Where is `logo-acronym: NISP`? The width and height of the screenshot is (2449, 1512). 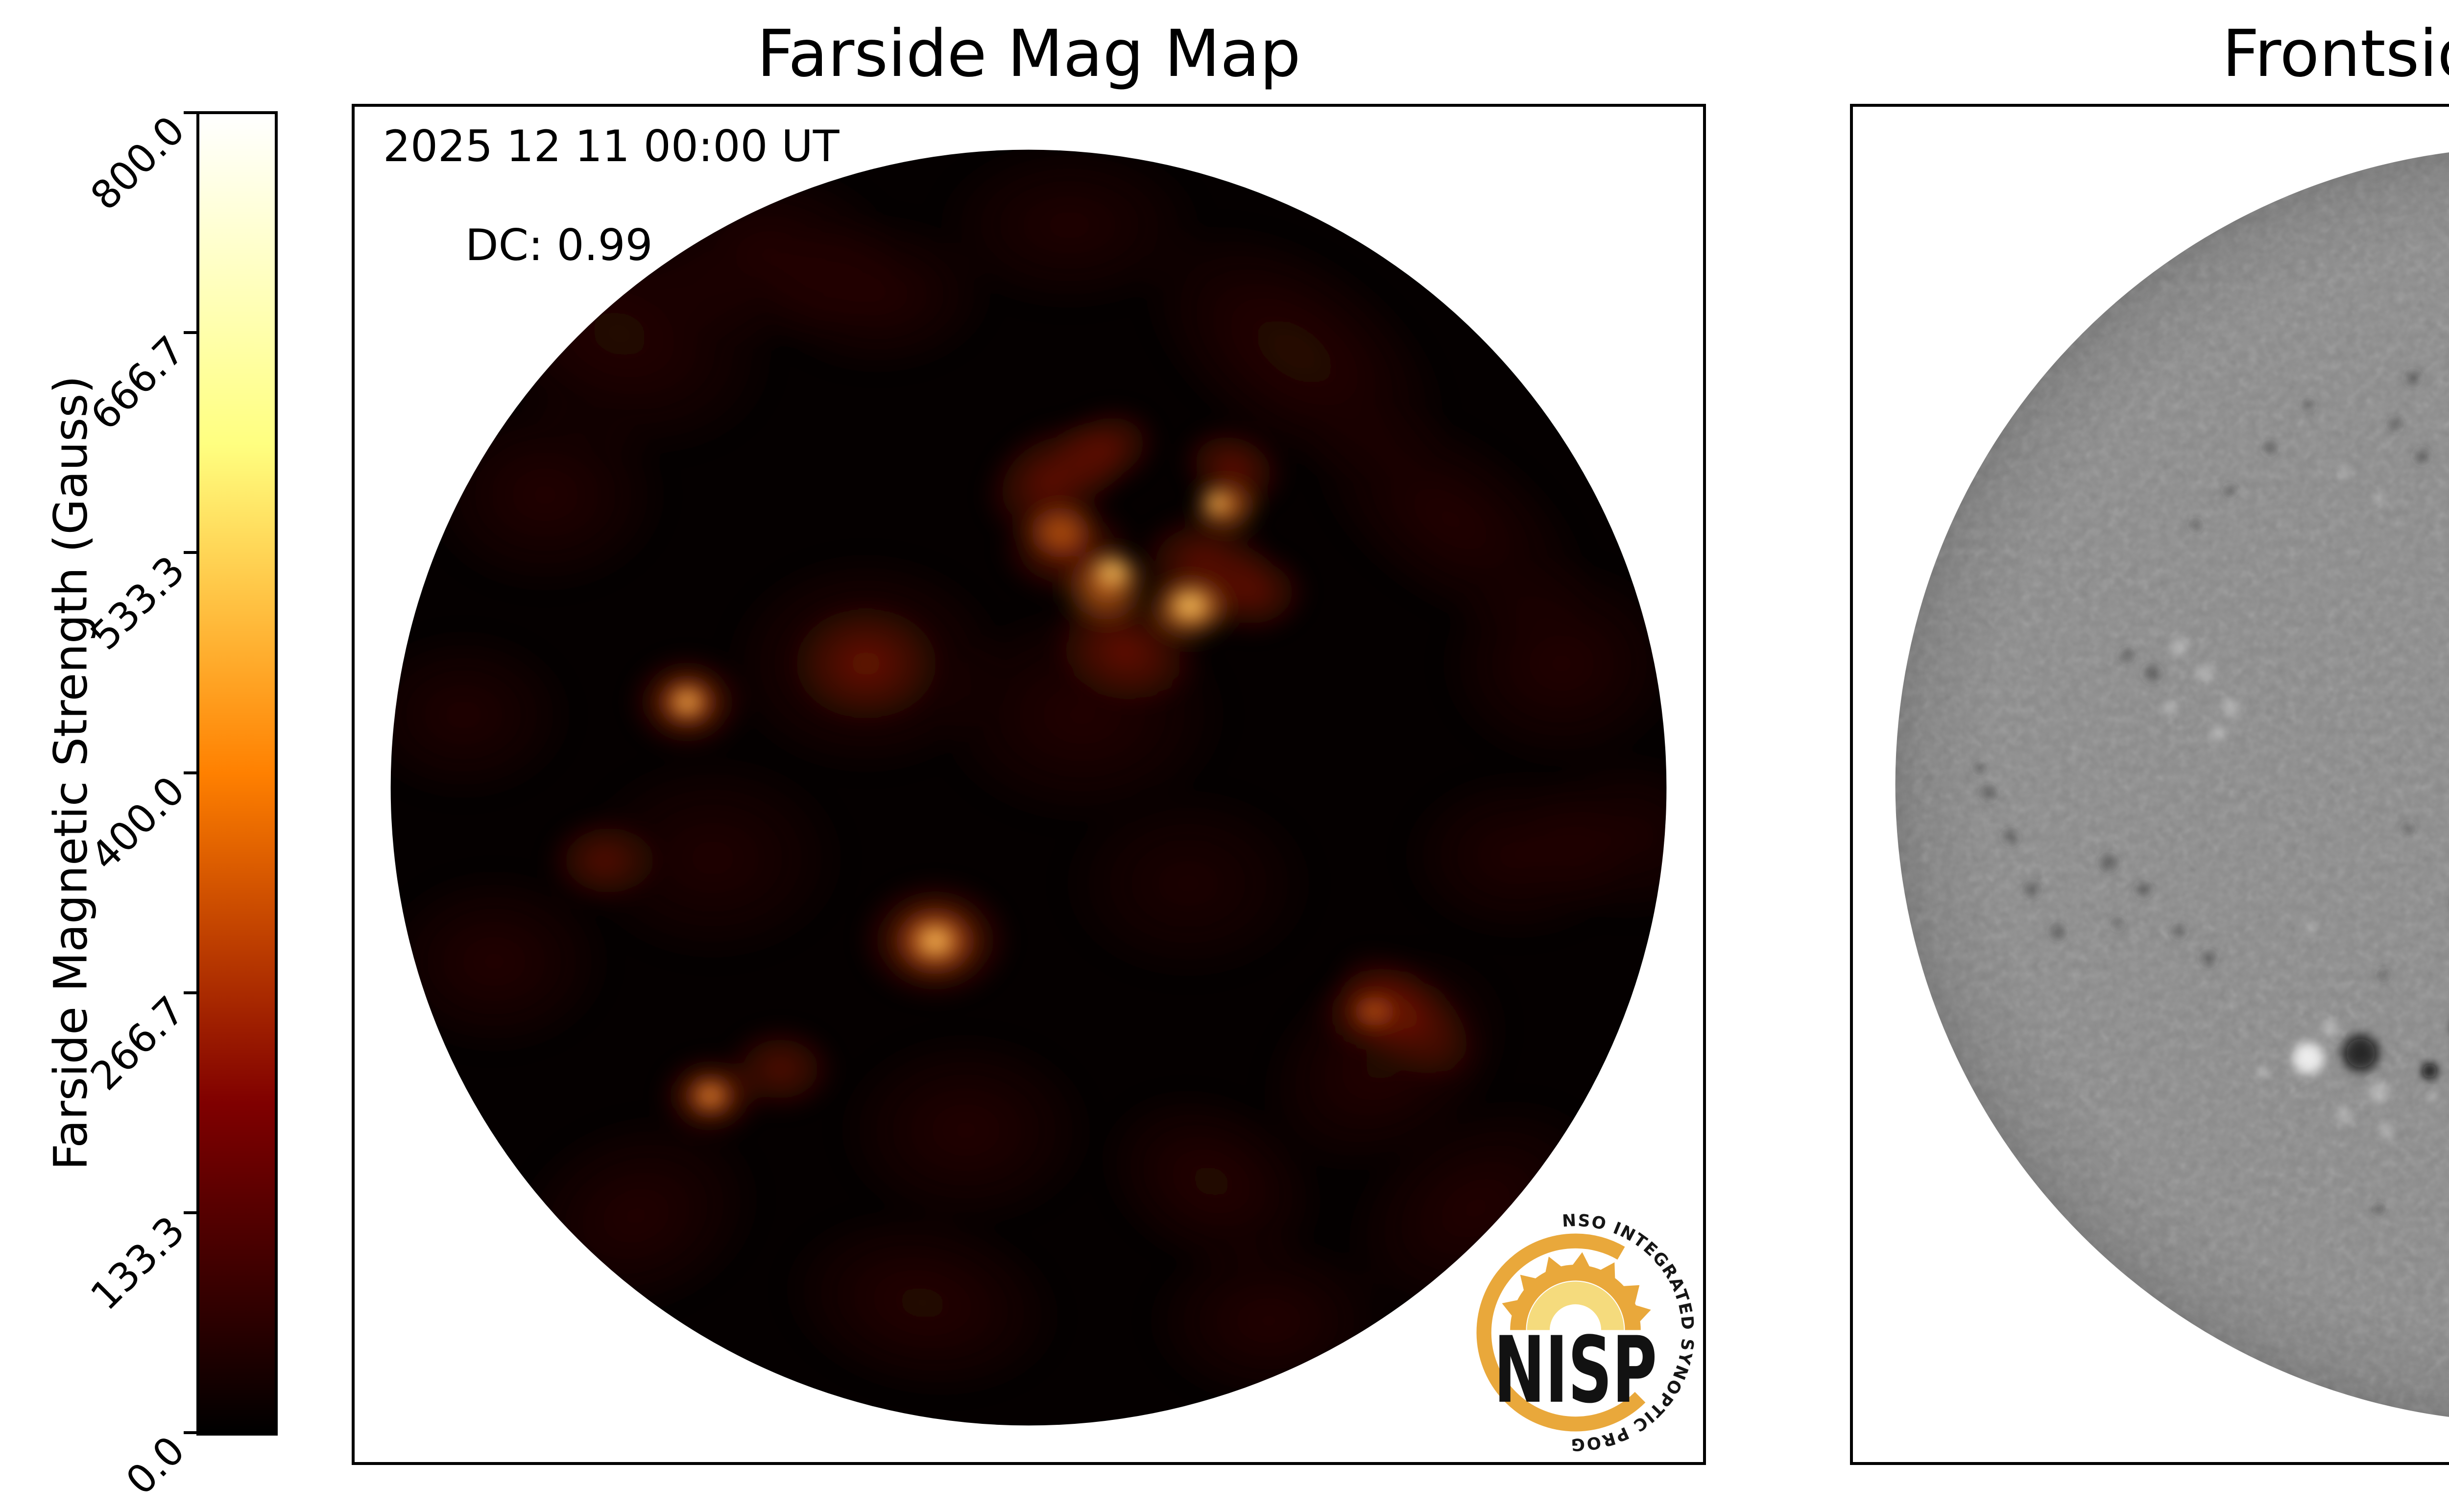 logo-acronym: NISP is located at coordinates (1575, 1371).